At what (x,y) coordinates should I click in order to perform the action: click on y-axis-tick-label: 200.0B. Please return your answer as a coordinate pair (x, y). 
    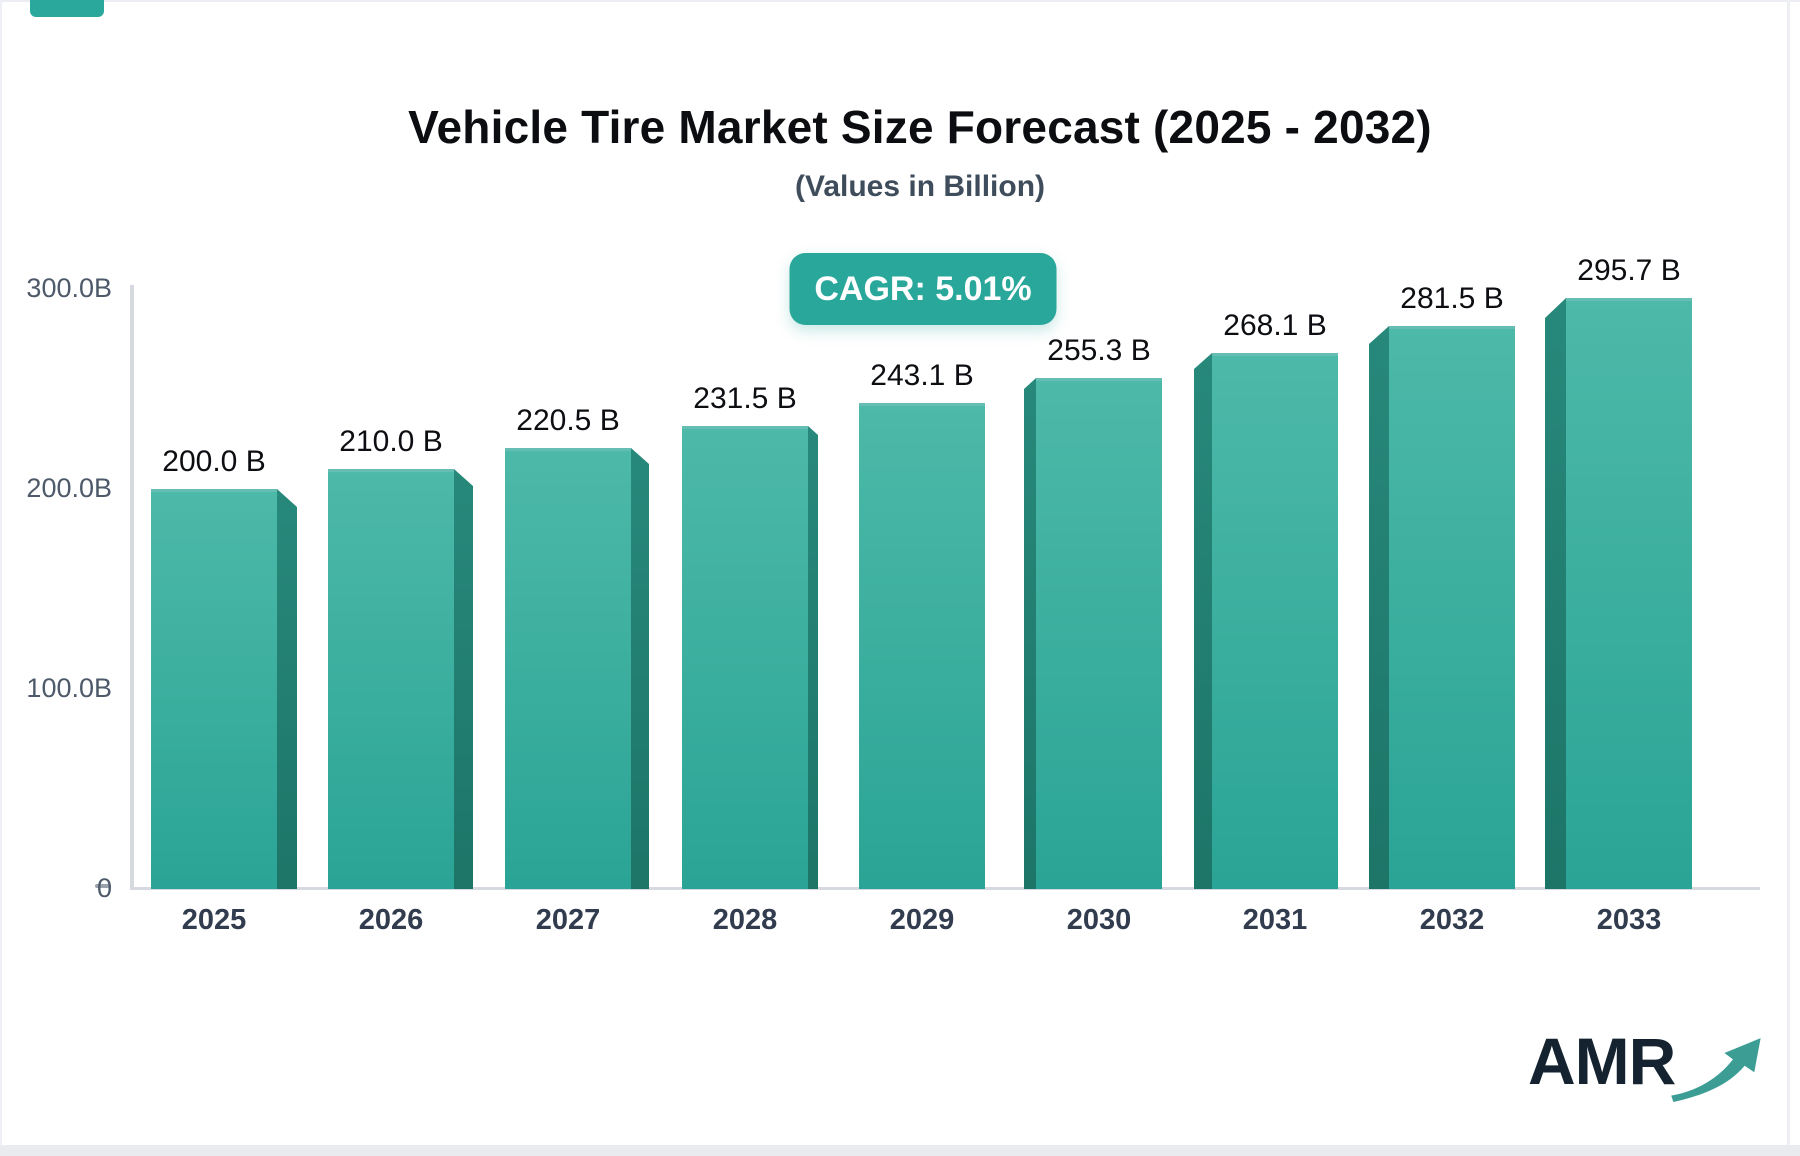
    Looking at the image, I should click on (69, 488).